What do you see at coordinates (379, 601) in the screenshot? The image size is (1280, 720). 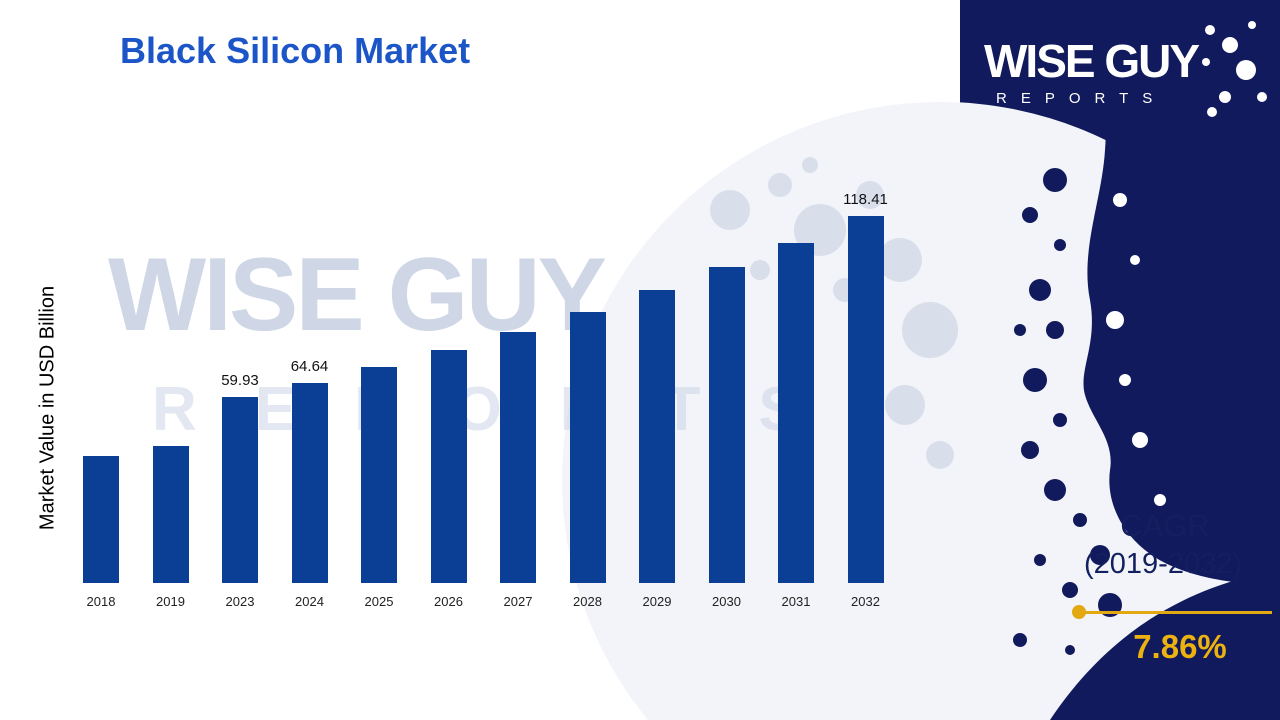 I see `x-tick-label: 2025` at bounding box center [379, 601].